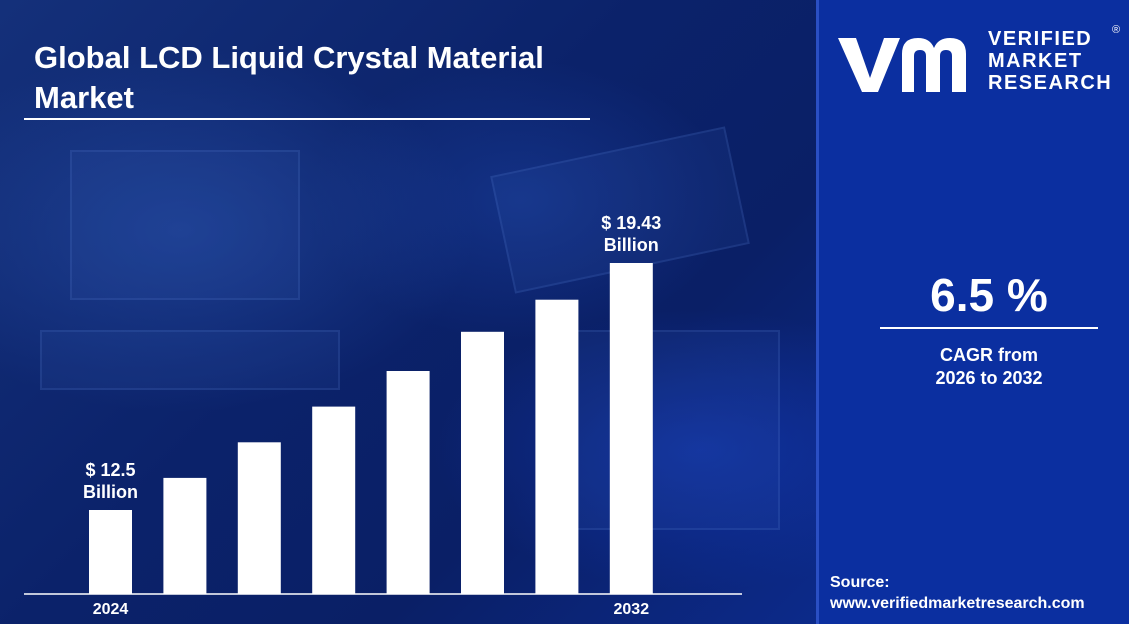 The height and width of the screenshot is (624, 1129). What do you see at coordinates (631, 234) in the screenshot?
I see `data-label-bar-8: $ 19.43 Billion` at bounding box center [631, 234].